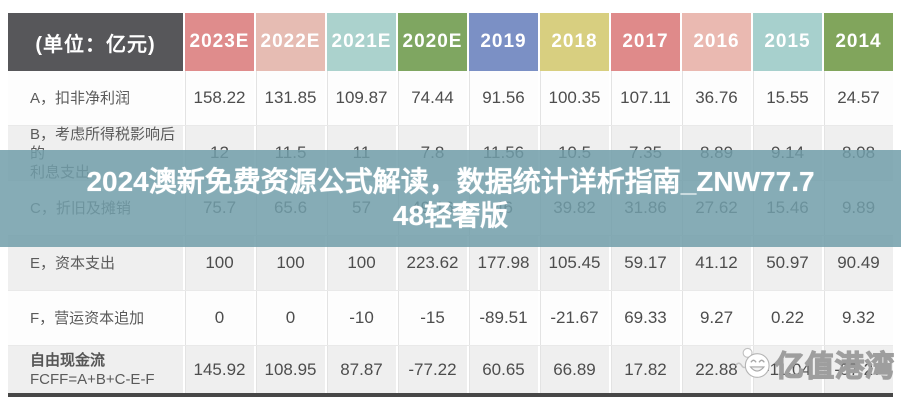 Image resolution: width=901 pixels, height=400 pixels. What do you see at coordinates (715, 369) in the screenshot?
I see `value-cell: 22.88` at bounding box center [715, 369].